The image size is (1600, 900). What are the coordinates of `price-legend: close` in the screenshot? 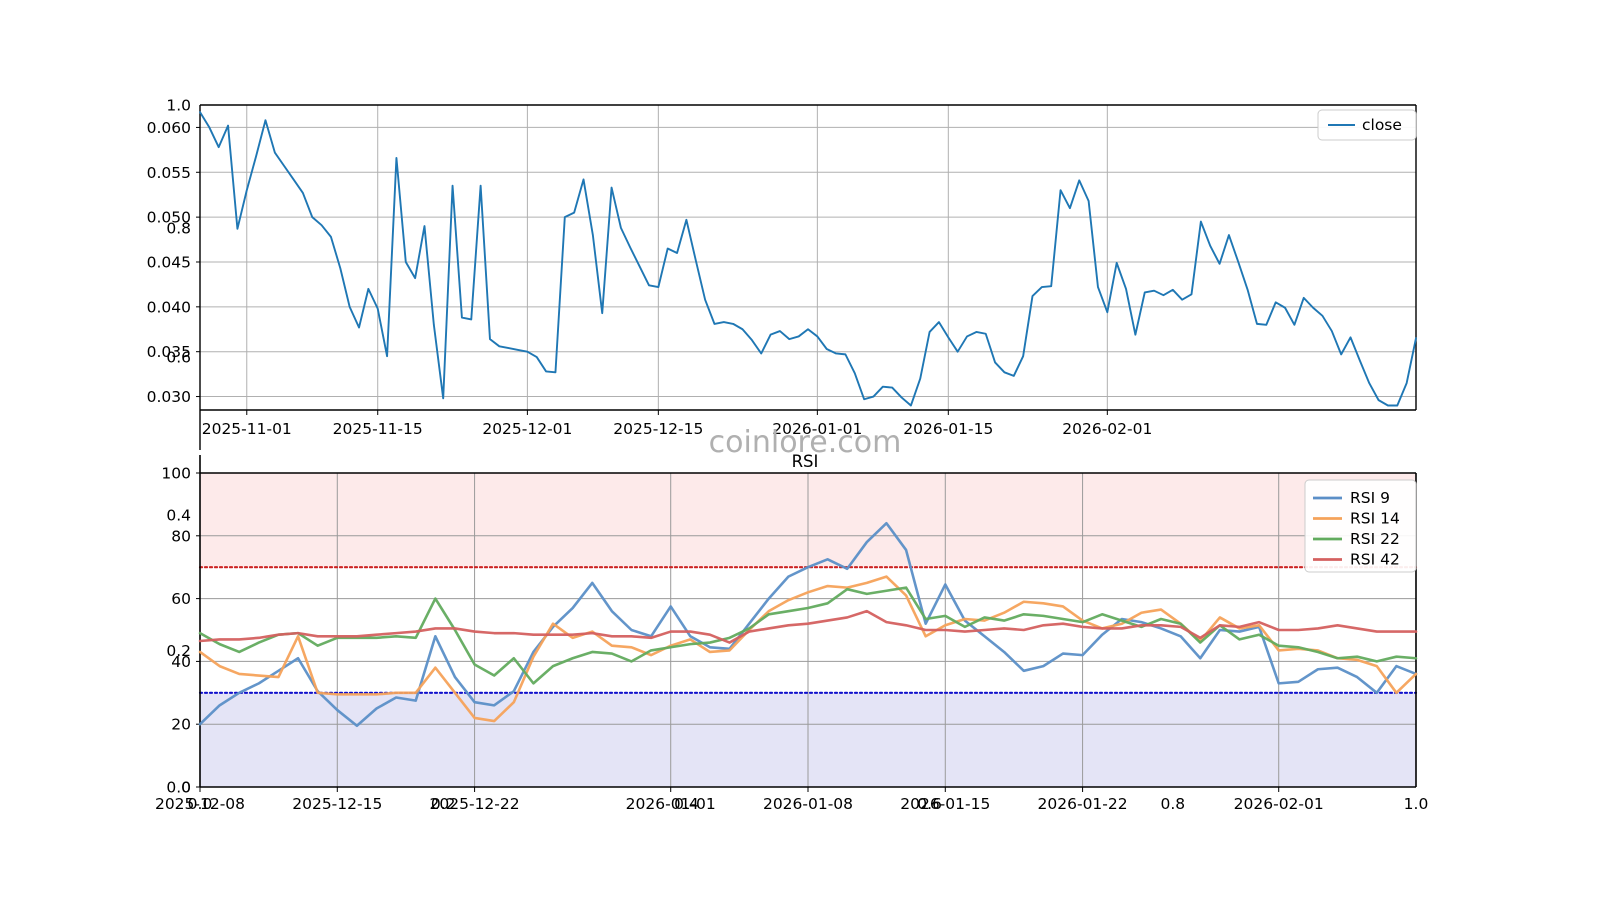 It's located at (1367, 125).